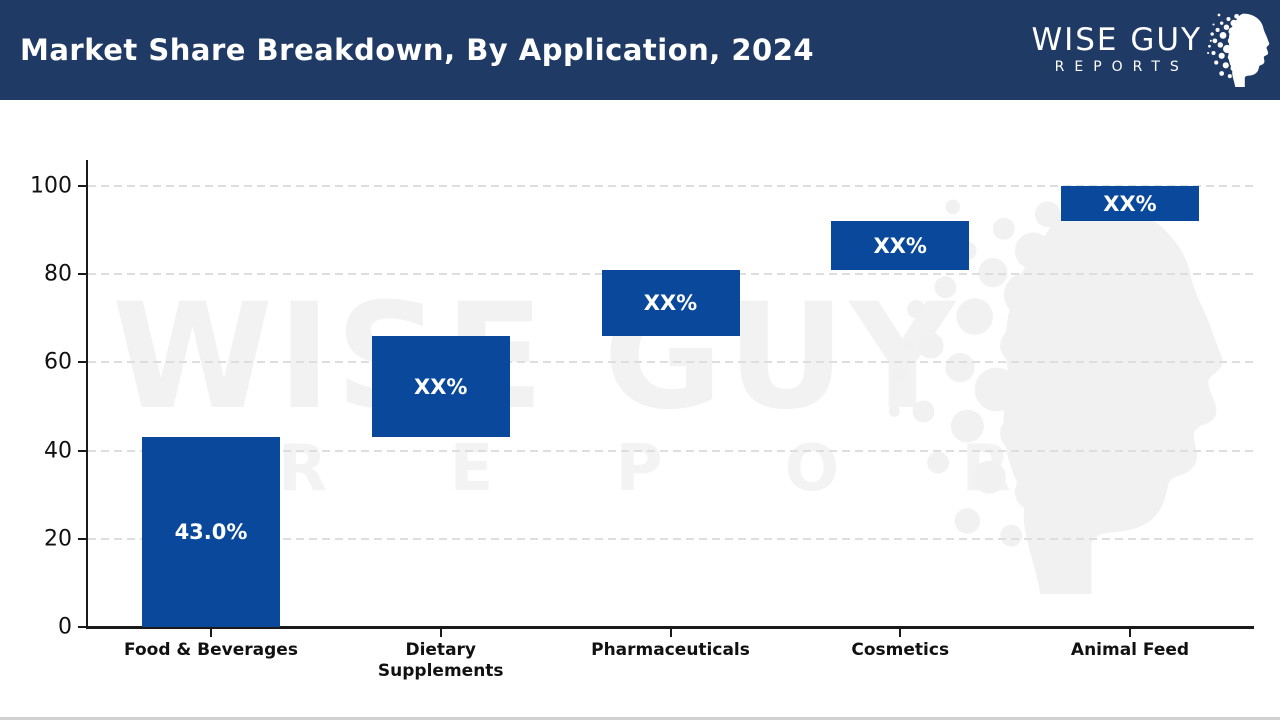 The image size is (1280, 720). I want to click on y-tick-label: 80, so click(58, 274).